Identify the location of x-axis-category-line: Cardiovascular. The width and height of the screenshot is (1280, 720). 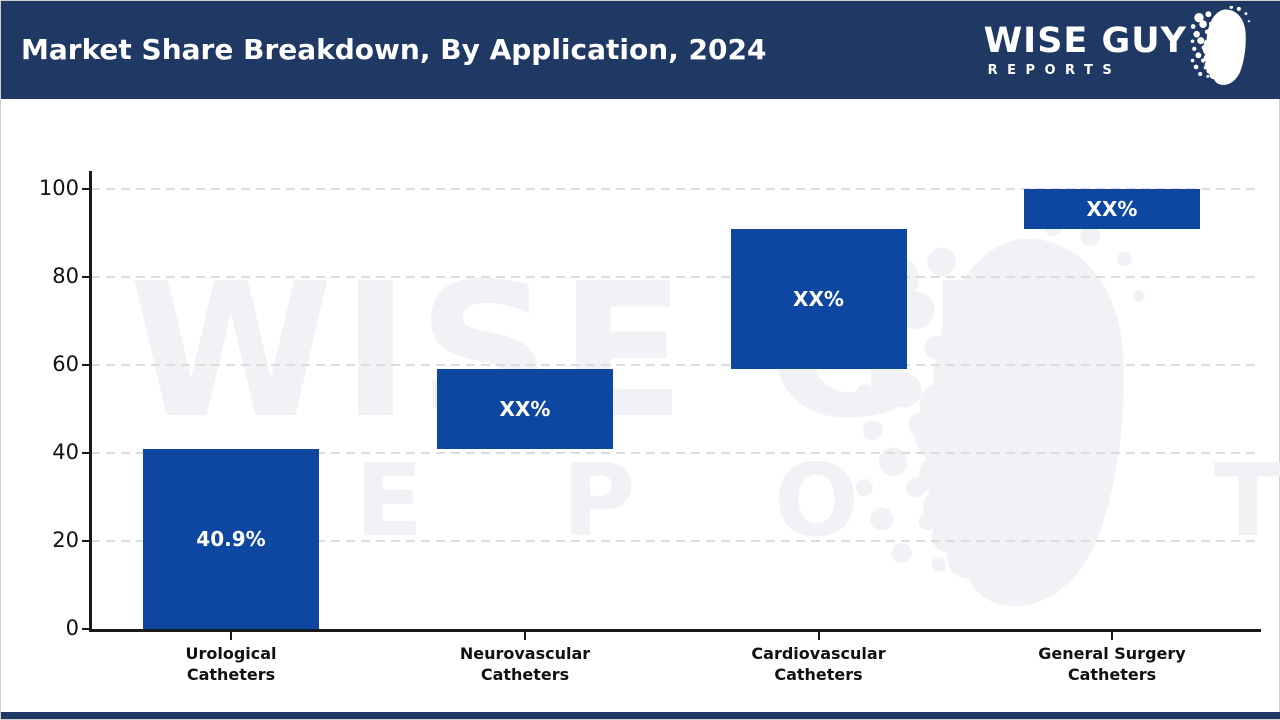
(818, 653).